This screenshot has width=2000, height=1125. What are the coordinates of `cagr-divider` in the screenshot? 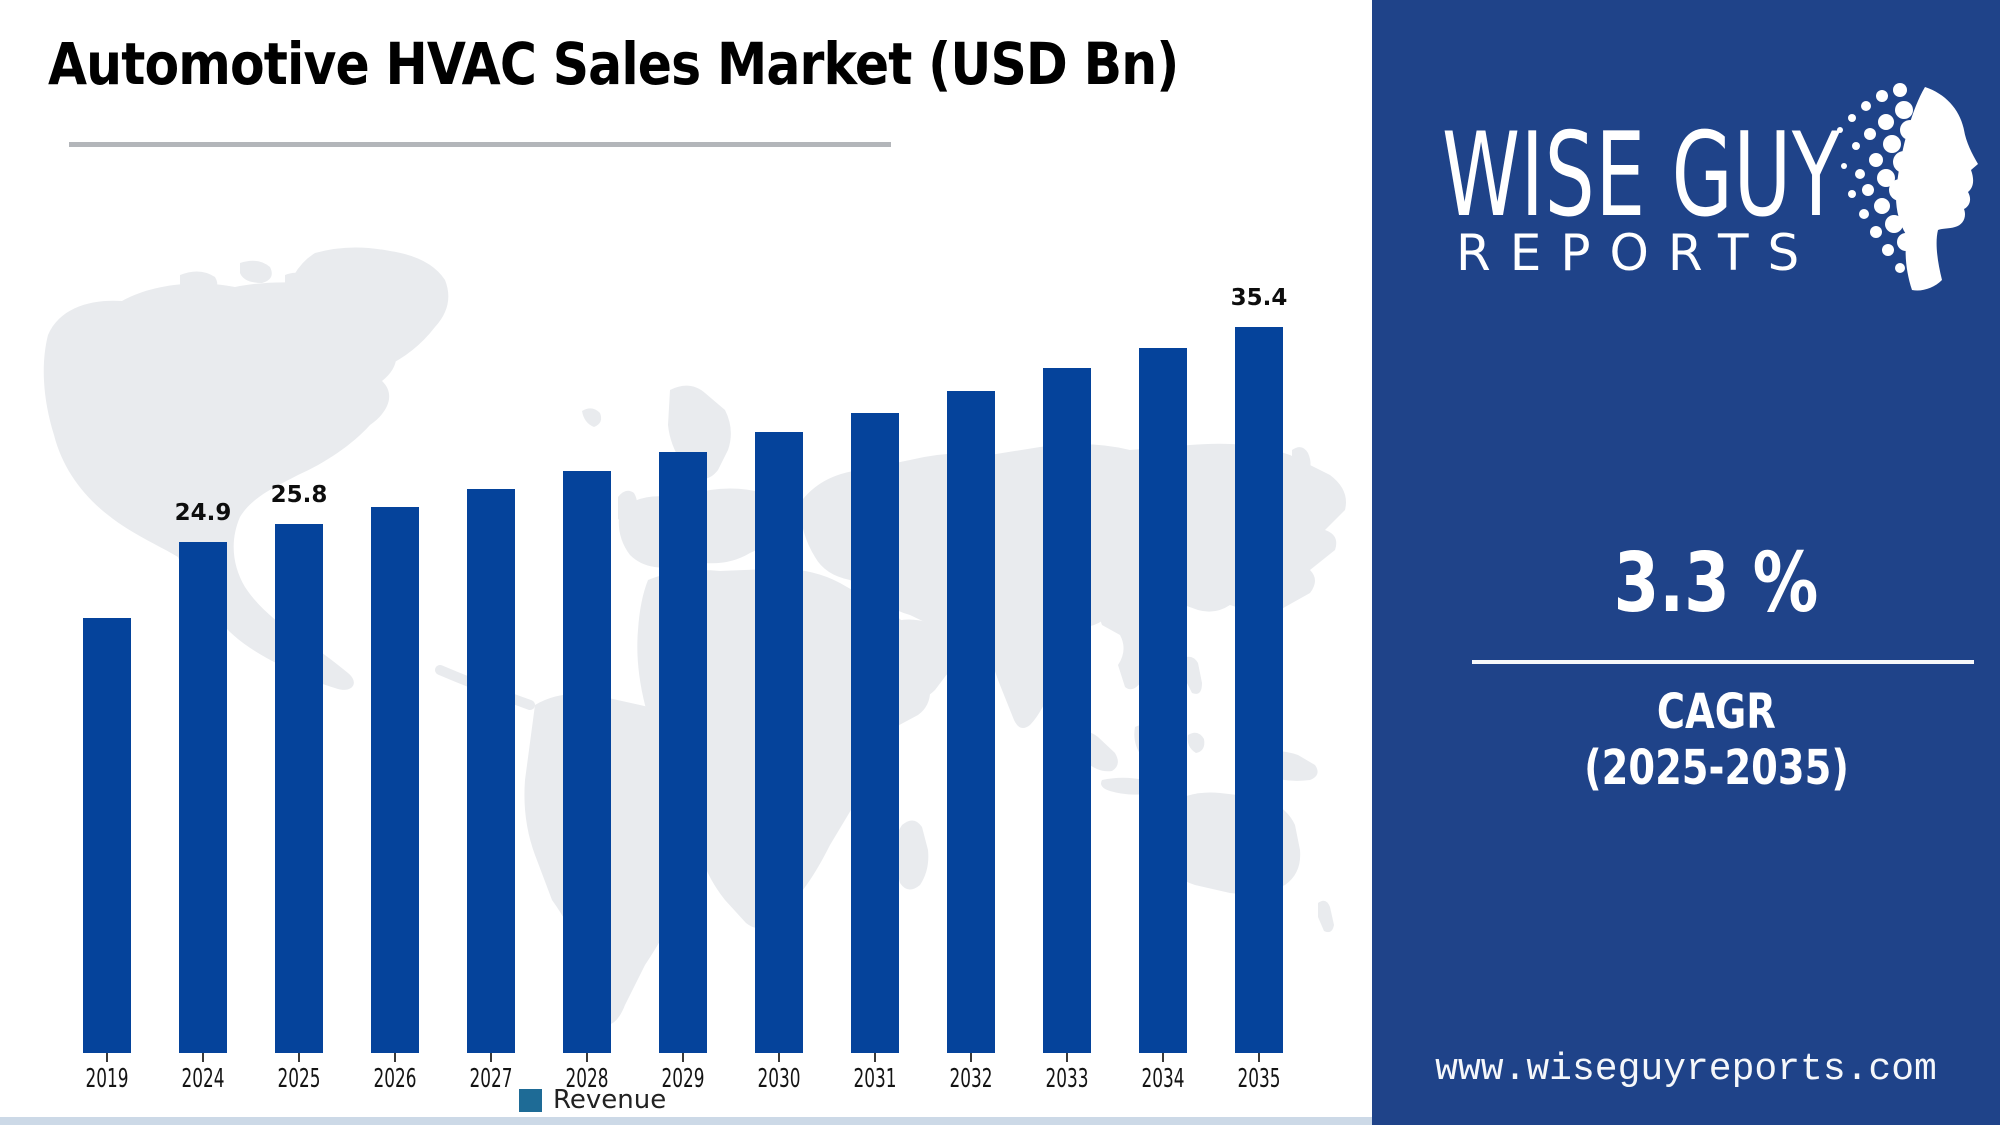 It's located at (1723, 662).